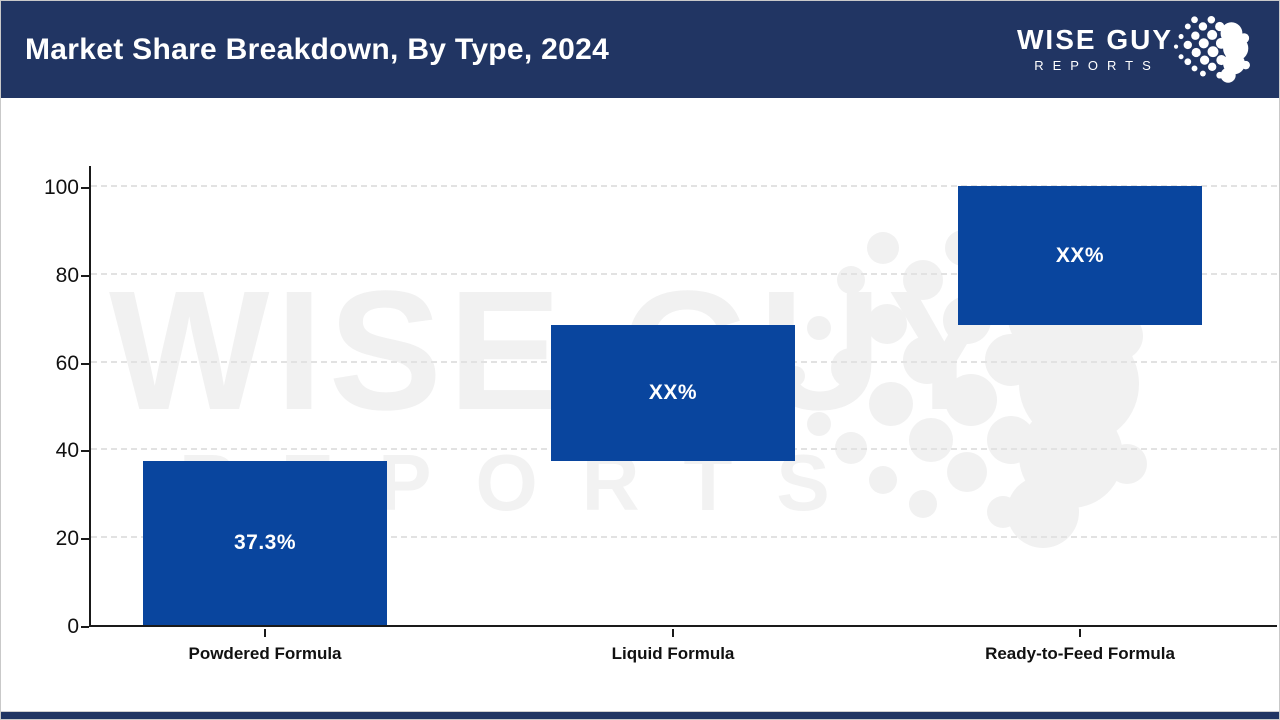 This screenshot has width=1280, height=720. Describe the element at coordinates (1094, 39) in the screenshot. I see `logo-name: WISE GUY` at that location.